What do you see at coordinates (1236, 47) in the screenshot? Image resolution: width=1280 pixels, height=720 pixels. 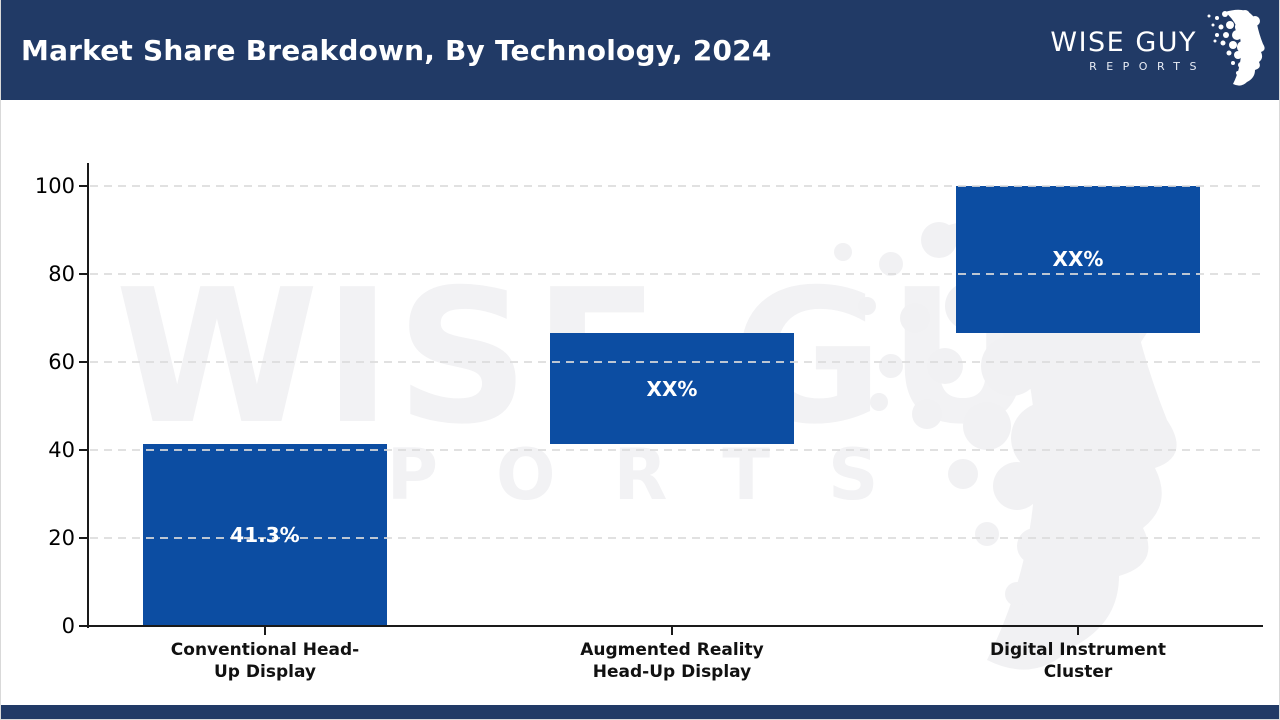 I see `wiseguy-head-icon` at bounding box center [1236, 47].